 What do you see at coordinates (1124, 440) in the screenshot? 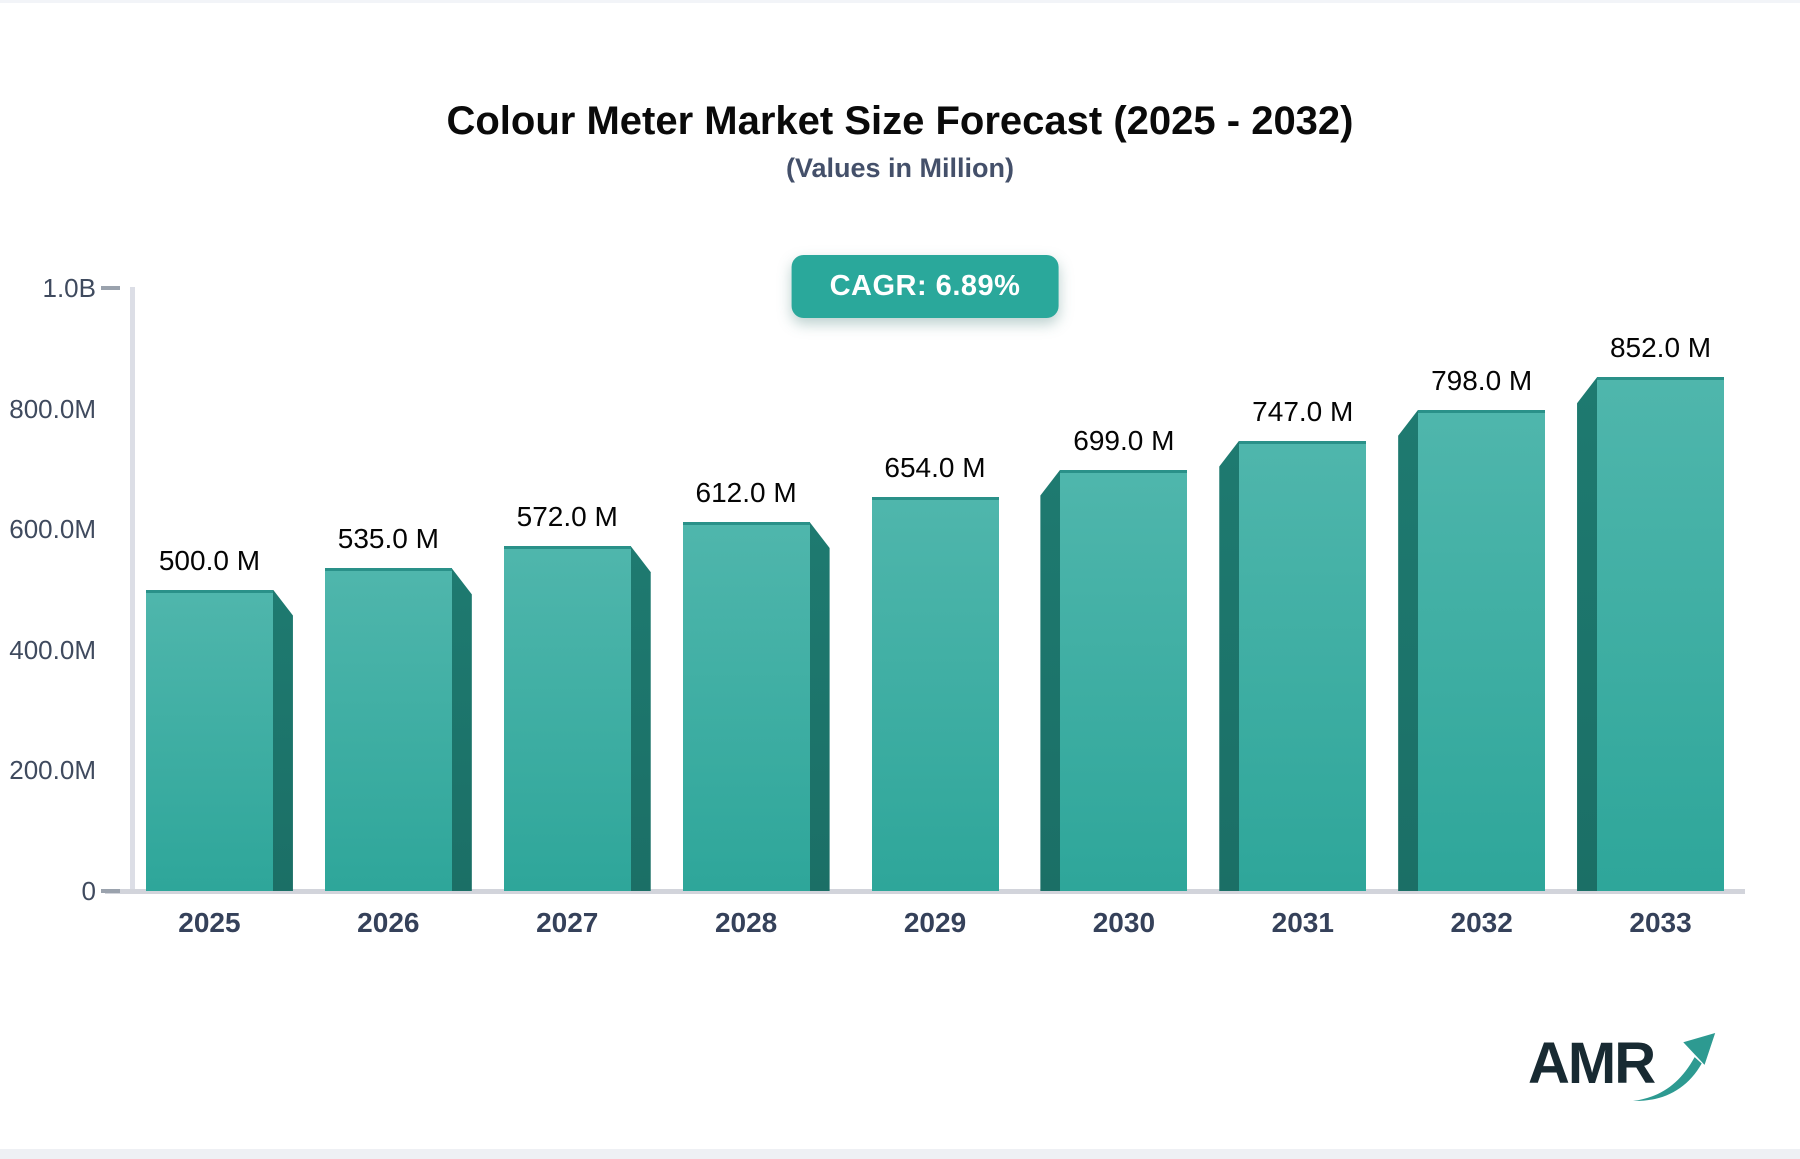
I see `bar-value-label: 699.0 M` at bounding box center [1124, 440].